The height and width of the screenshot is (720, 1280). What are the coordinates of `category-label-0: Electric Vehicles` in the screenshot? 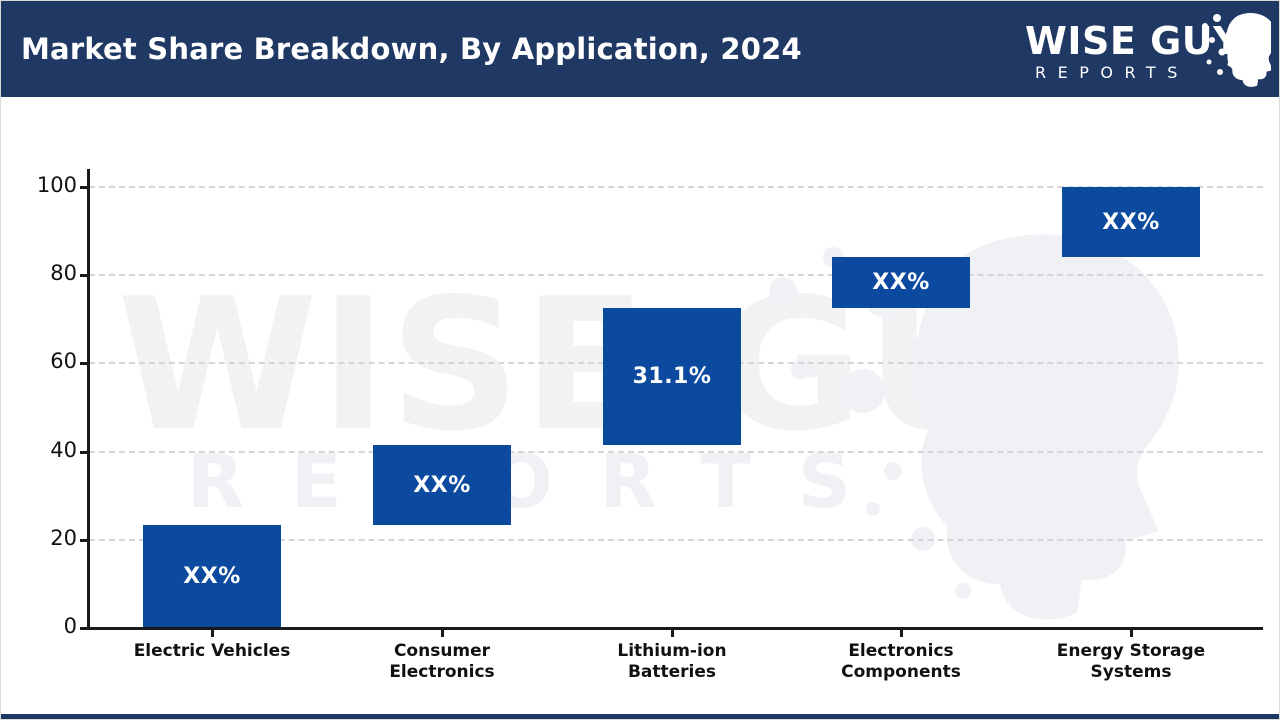 It's located at (212, 651).